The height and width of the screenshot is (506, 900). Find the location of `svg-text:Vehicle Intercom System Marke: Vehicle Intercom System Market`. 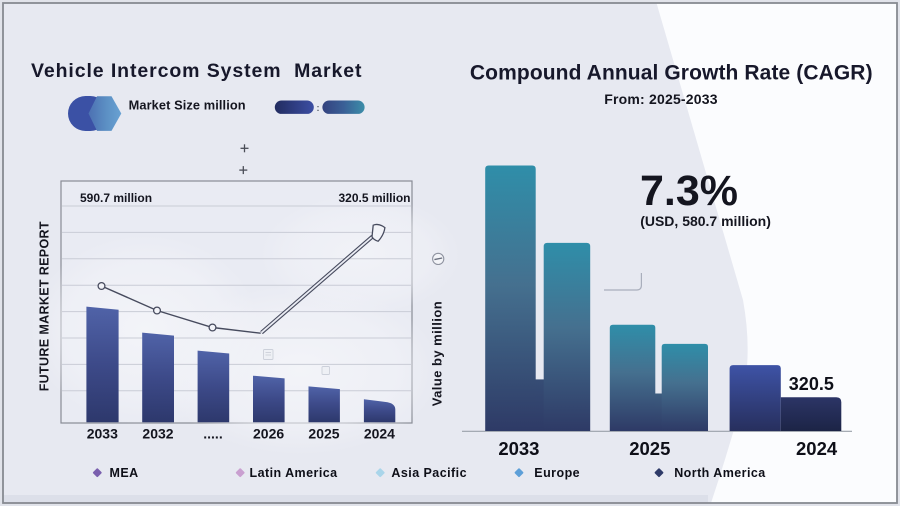

svg-text:Vehicle Intercom System Marke: Vehicle Intercom System Market is located at coordinates (196, 71).